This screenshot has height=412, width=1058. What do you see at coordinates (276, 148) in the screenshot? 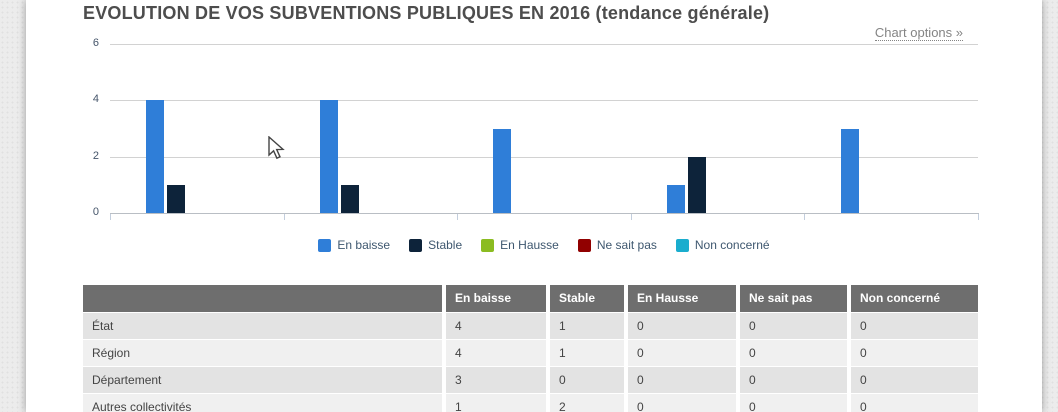
I see `mouse-cursor` at bounding box center [276, 148].